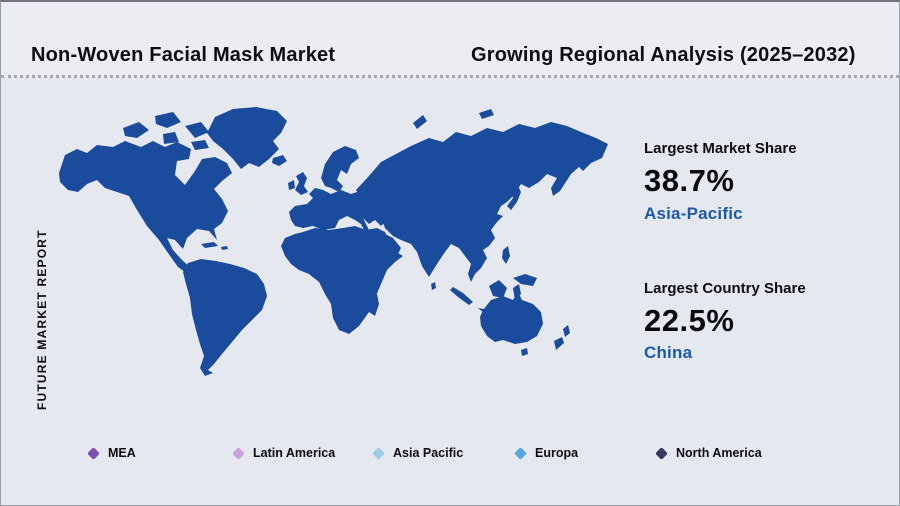 The image size is (900, 506). What do you see at coordinates (668, 353) in the screenshot?
I see `stat-region: China` at bounding box center [668, 353].